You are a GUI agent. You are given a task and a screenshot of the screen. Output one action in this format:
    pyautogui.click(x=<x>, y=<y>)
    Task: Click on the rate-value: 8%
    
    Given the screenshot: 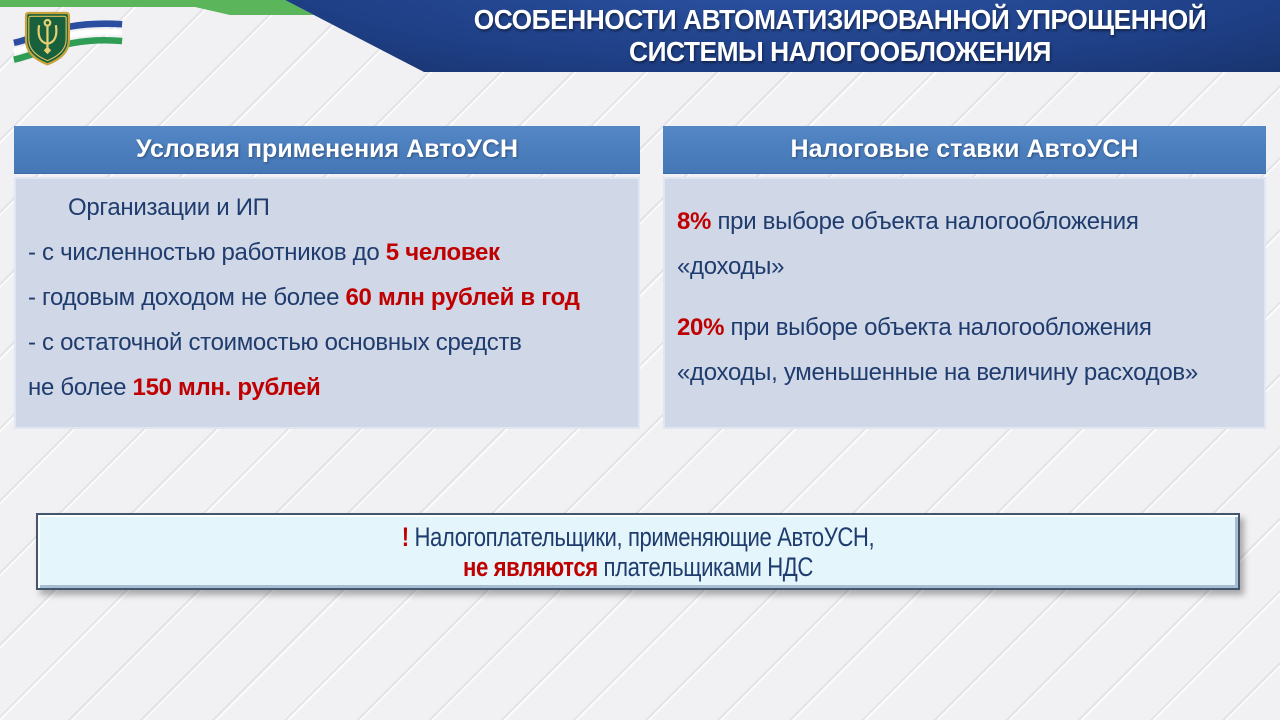 What is the action you would take?
    pyautogui.click(x=694, y=221)
    